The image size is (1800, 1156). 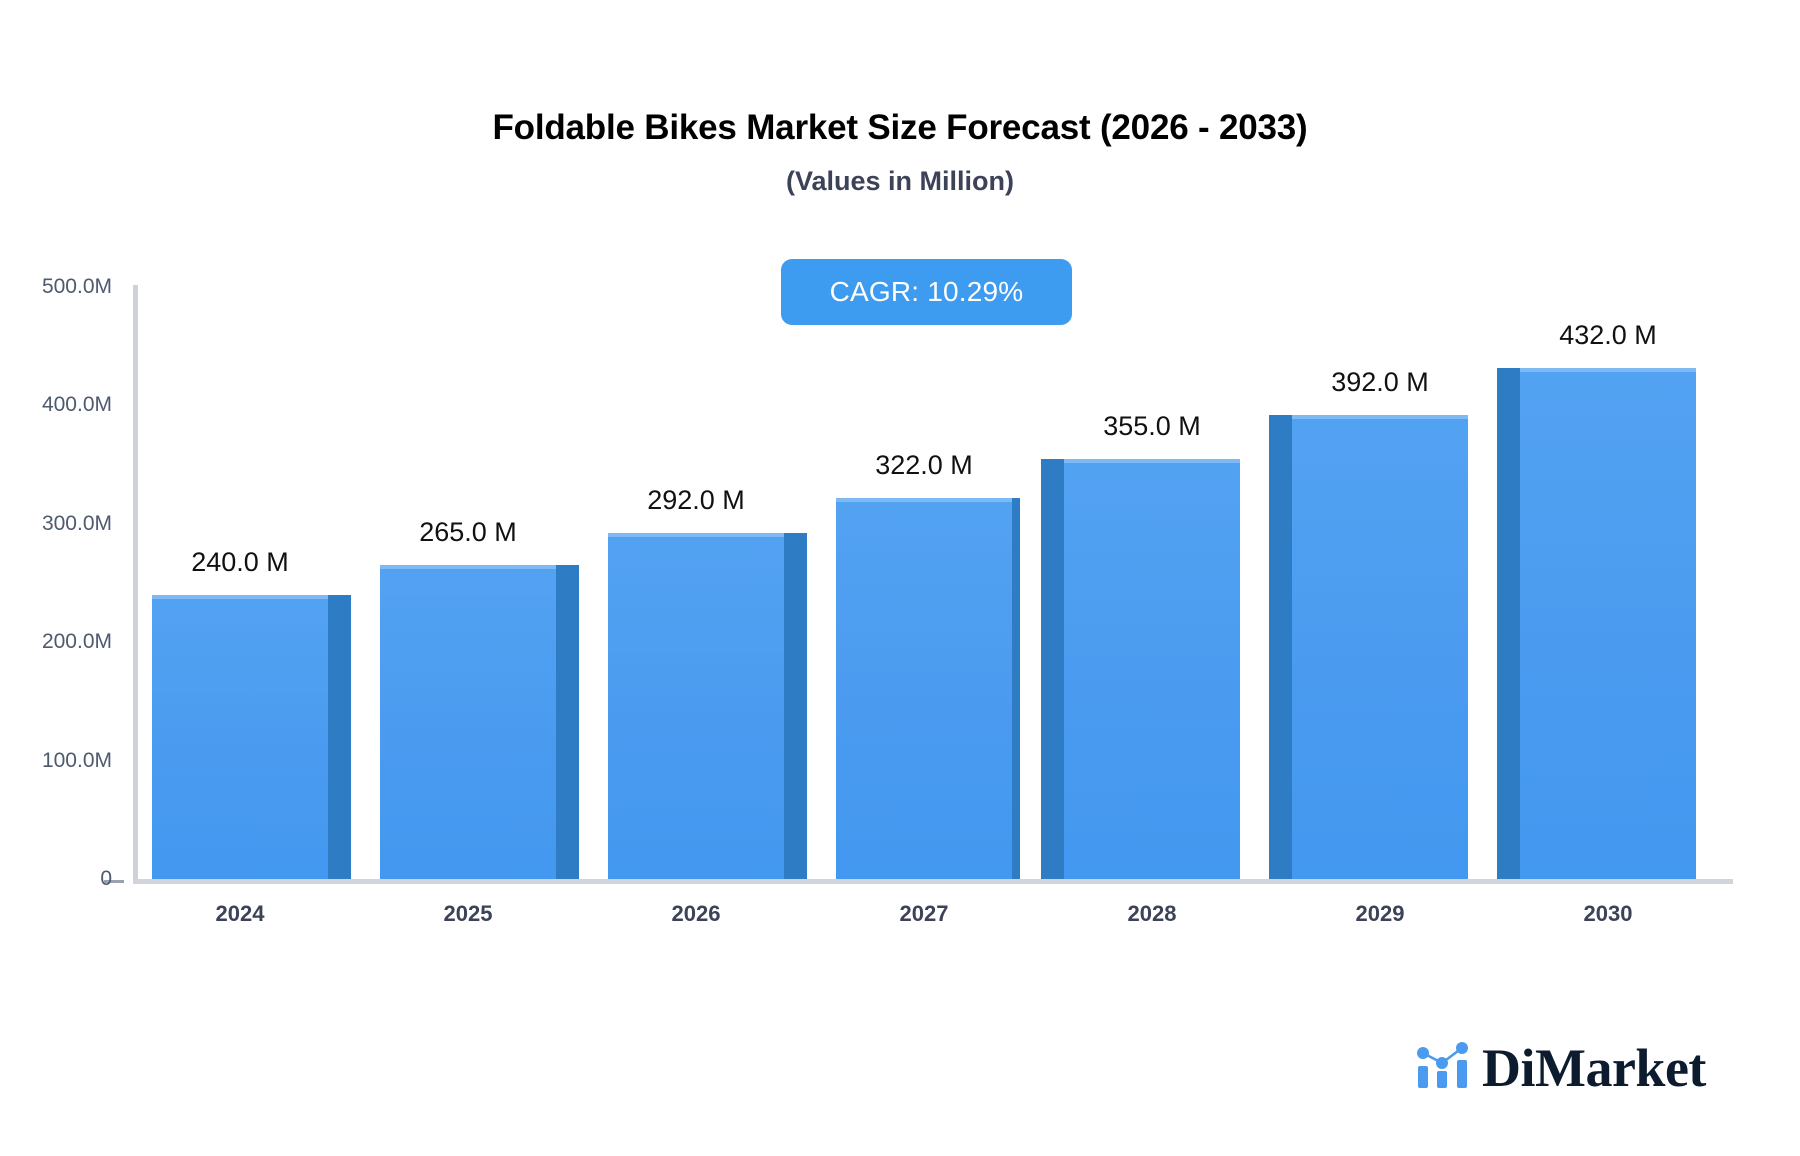 I want to click on chart-subtitle: (Values in Million), so click(x=900, y=181).